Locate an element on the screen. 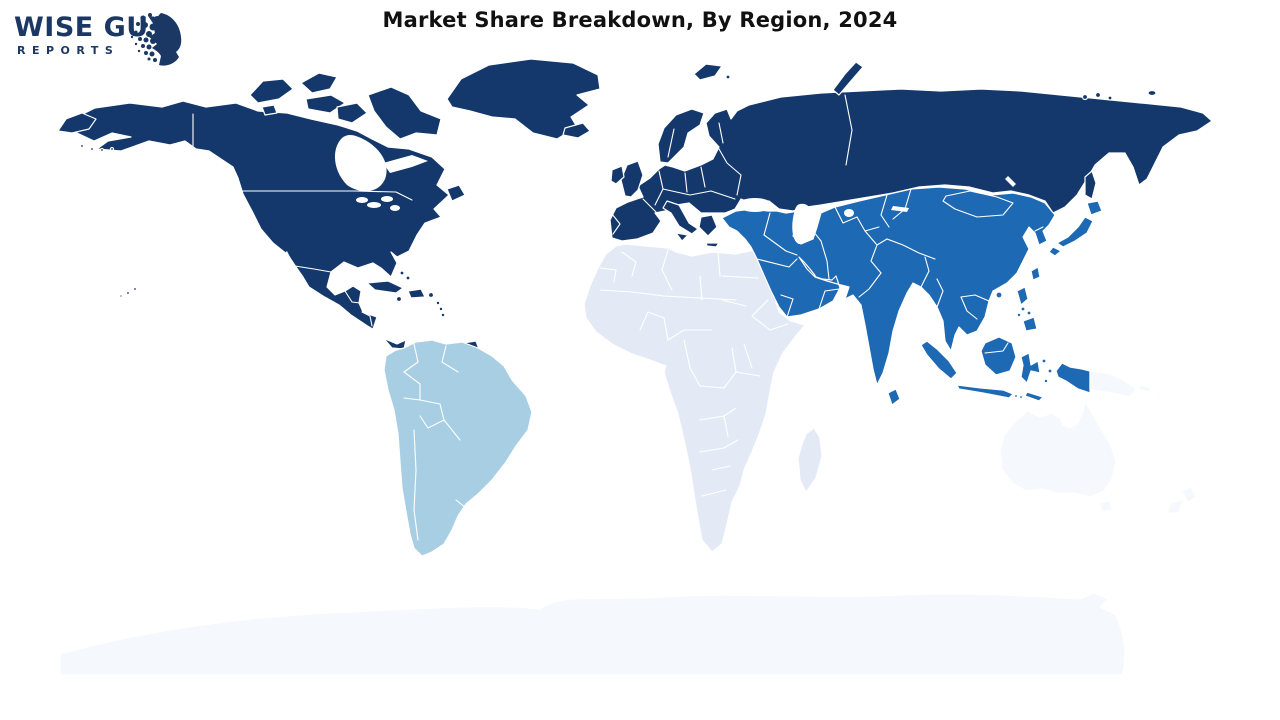 The width and height of the screenshot is (1280, 720). chukotka-west-edge is located at coordinates (77, 123).